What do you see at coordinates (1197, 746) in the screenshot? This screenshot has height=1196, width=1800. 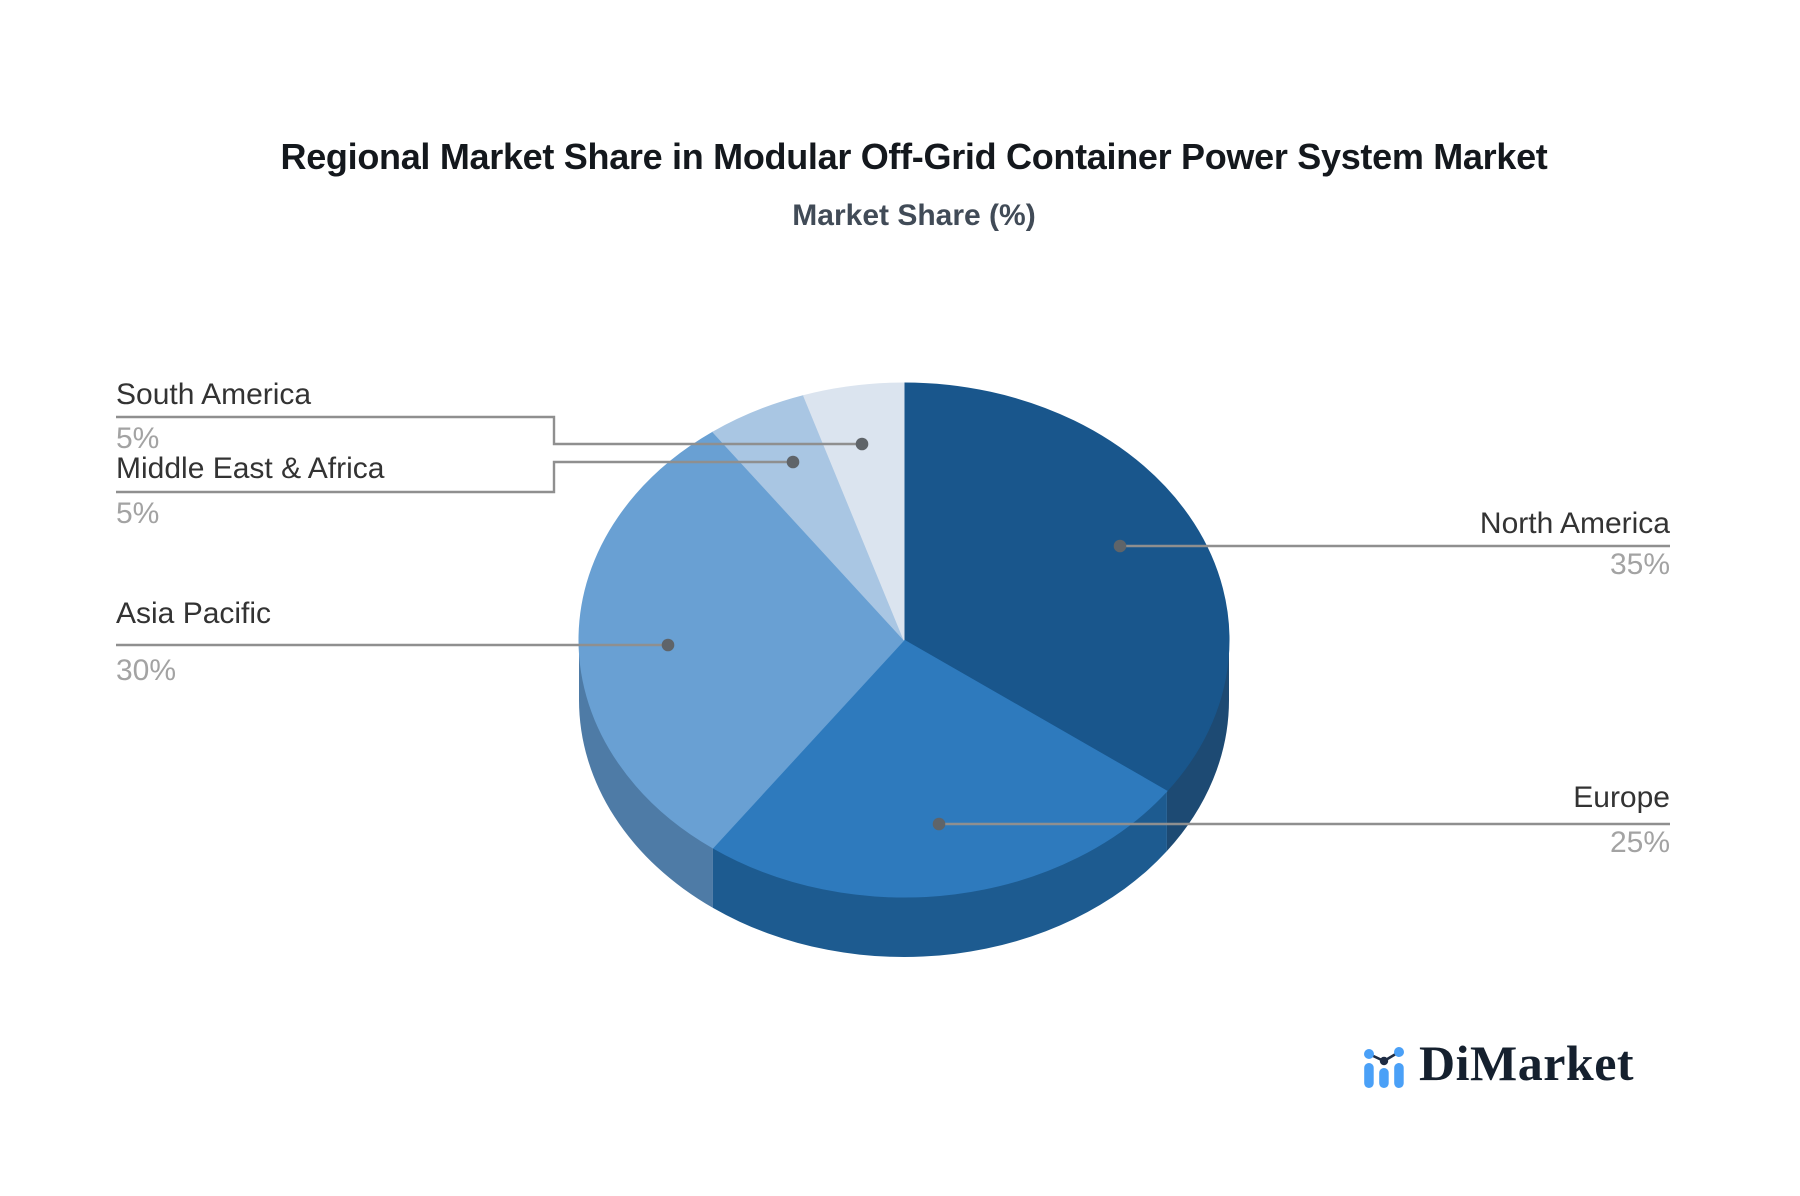 I see `pie-slice-side-north-america` at bounding box center [1197, 746].